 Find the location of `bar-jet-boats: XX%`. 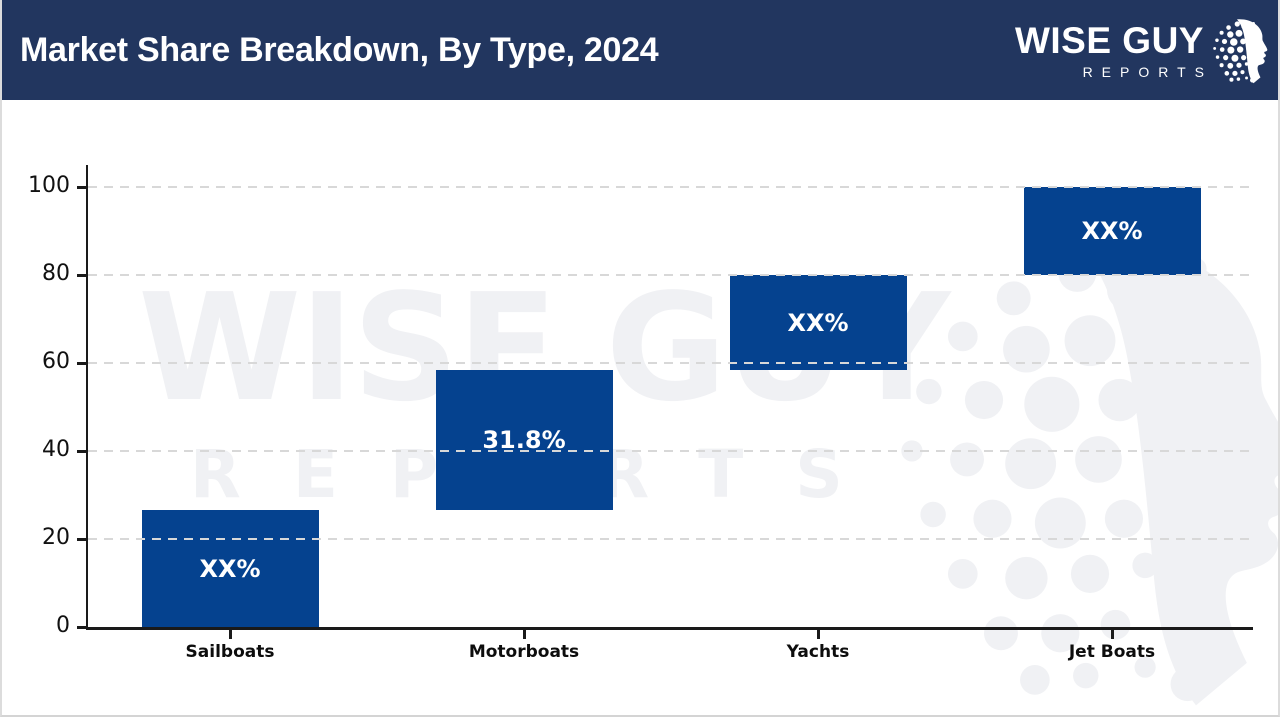

bar-jet-boats: XX% is located at coordinates (1112, 231).